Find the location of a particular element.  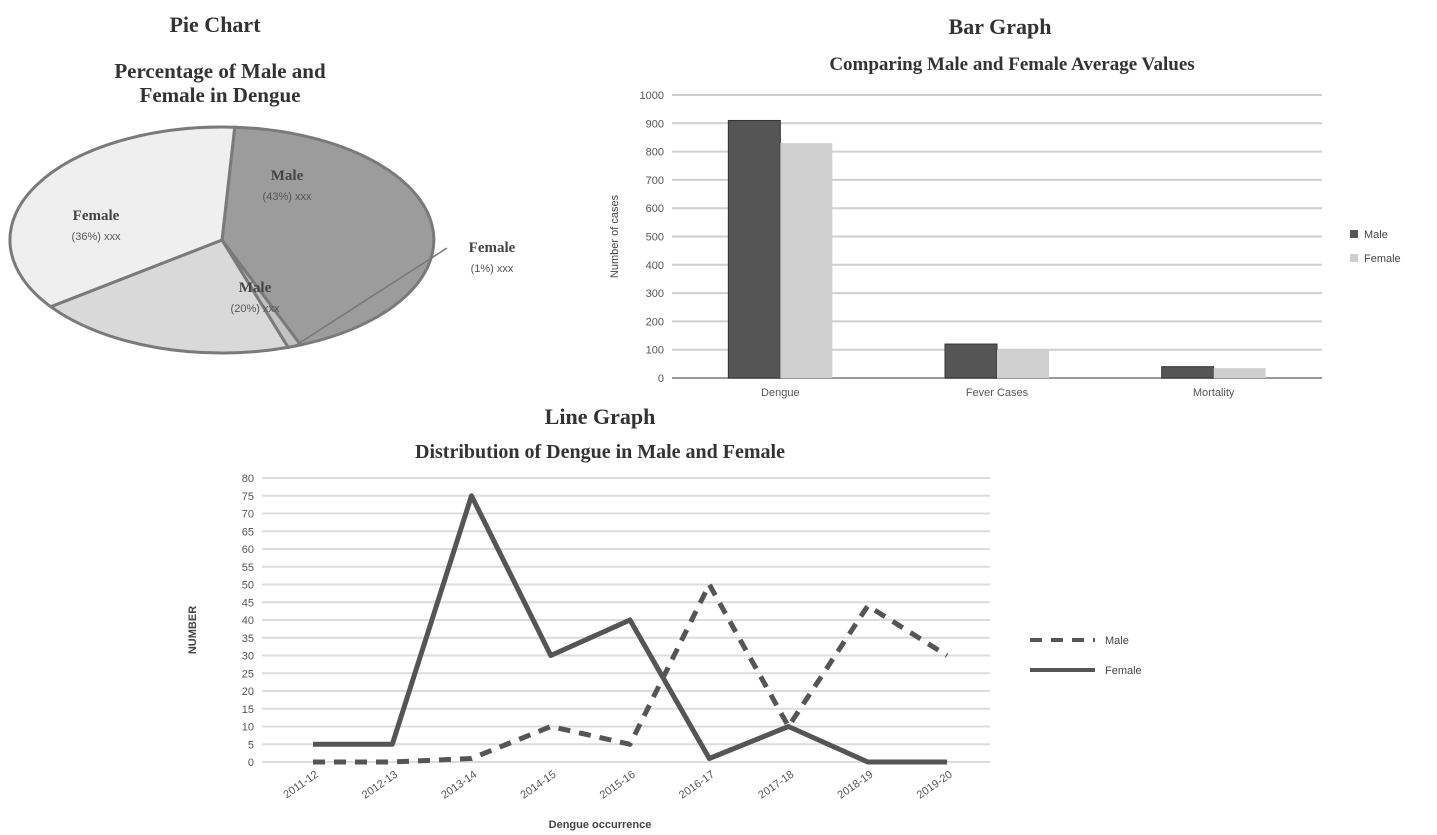

line-y-axis-label: NUMBER is located at coordinates (193, 630).